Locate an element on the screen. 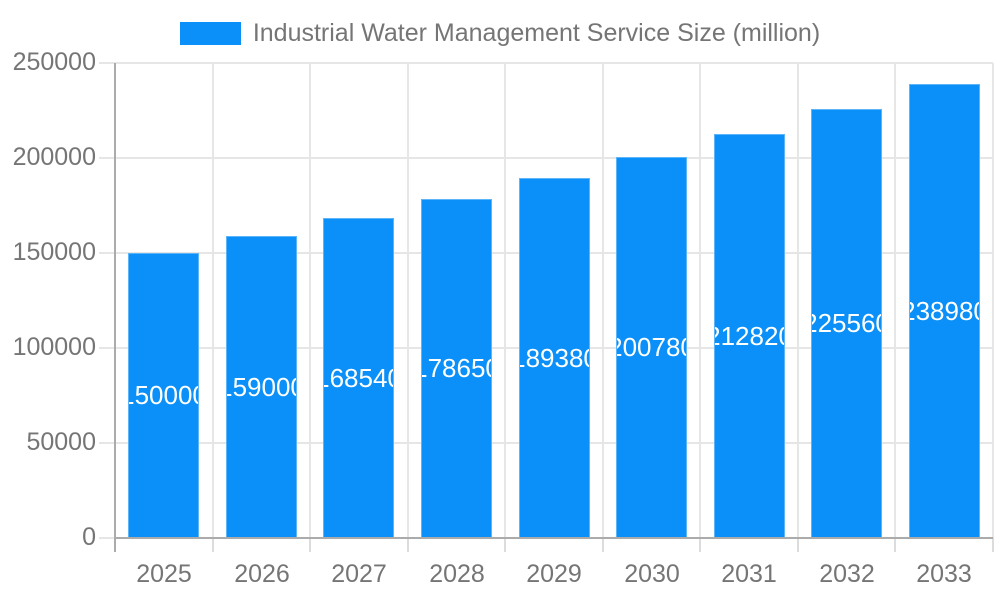 This screenshot has height=600, width=1000. bar-value-label: 238980 is located at coordinates (944, 310).